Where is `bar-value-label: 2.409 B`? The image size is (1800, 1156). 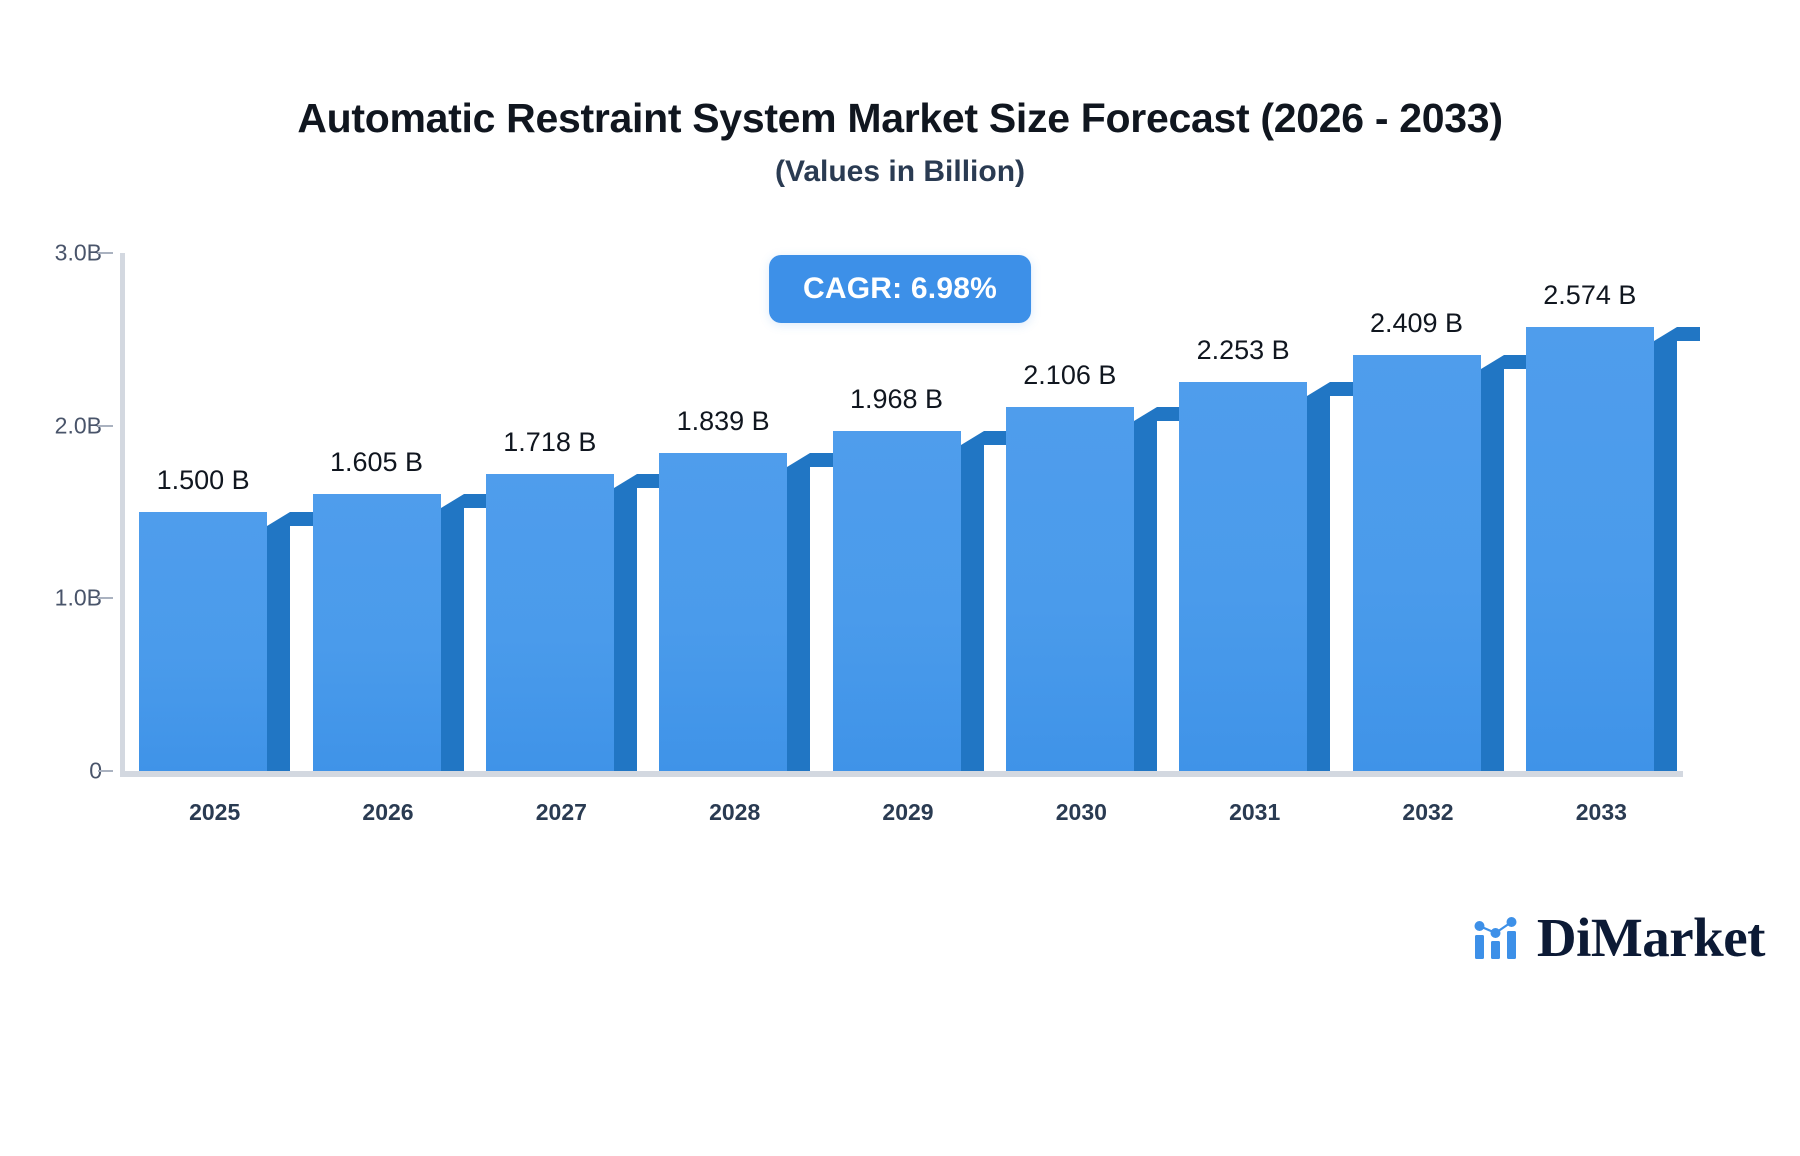 bar-value-label: 2.409 B is located at coordinates (1416, 323).